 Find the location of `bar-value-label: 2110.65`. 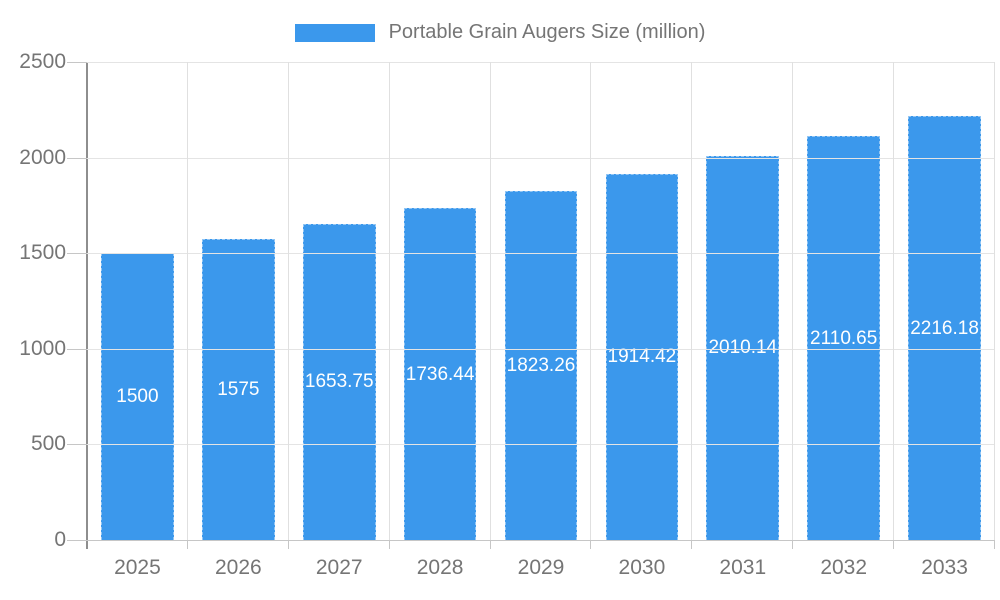

bar-value-label: 2110.65 is located at coordinates (844, 338).